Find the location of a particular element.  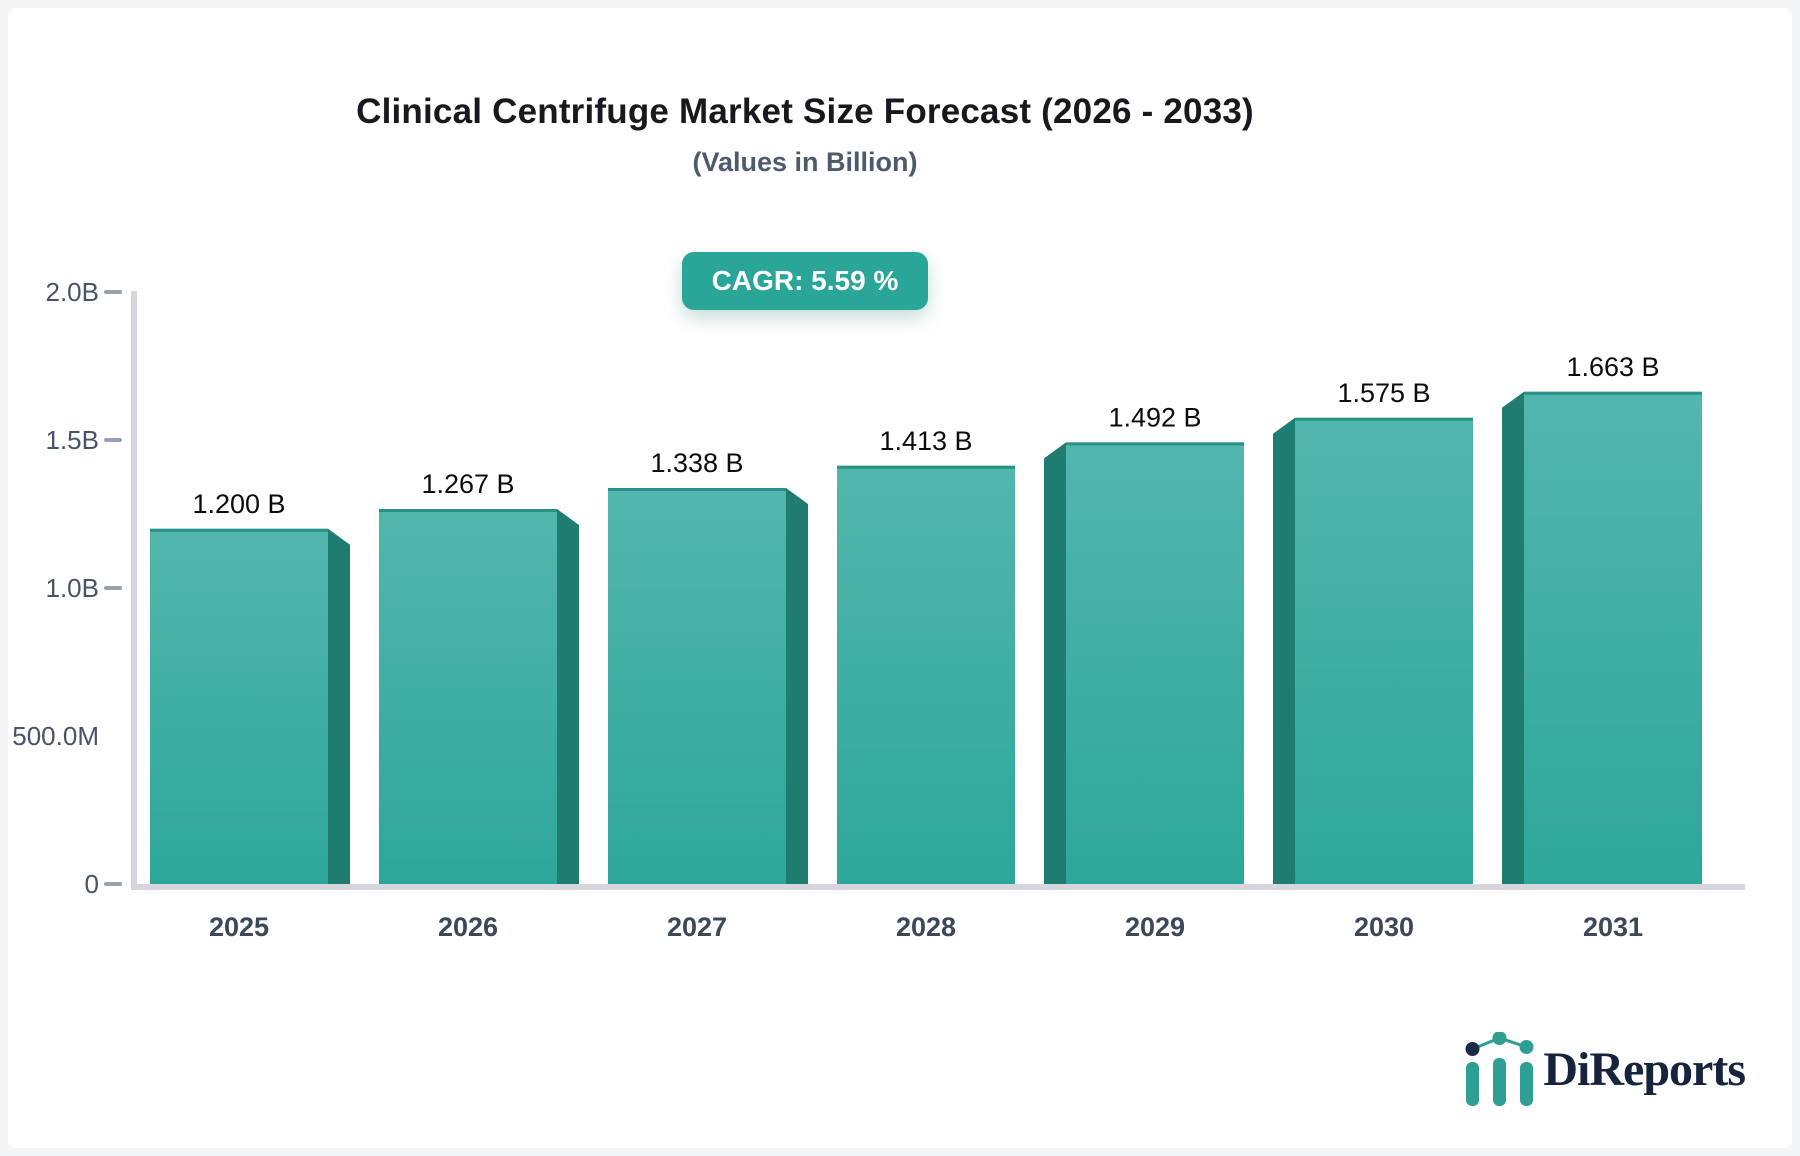

bar-group-2031: 1.663 B 2031 is located at coordinates (1602, 647).